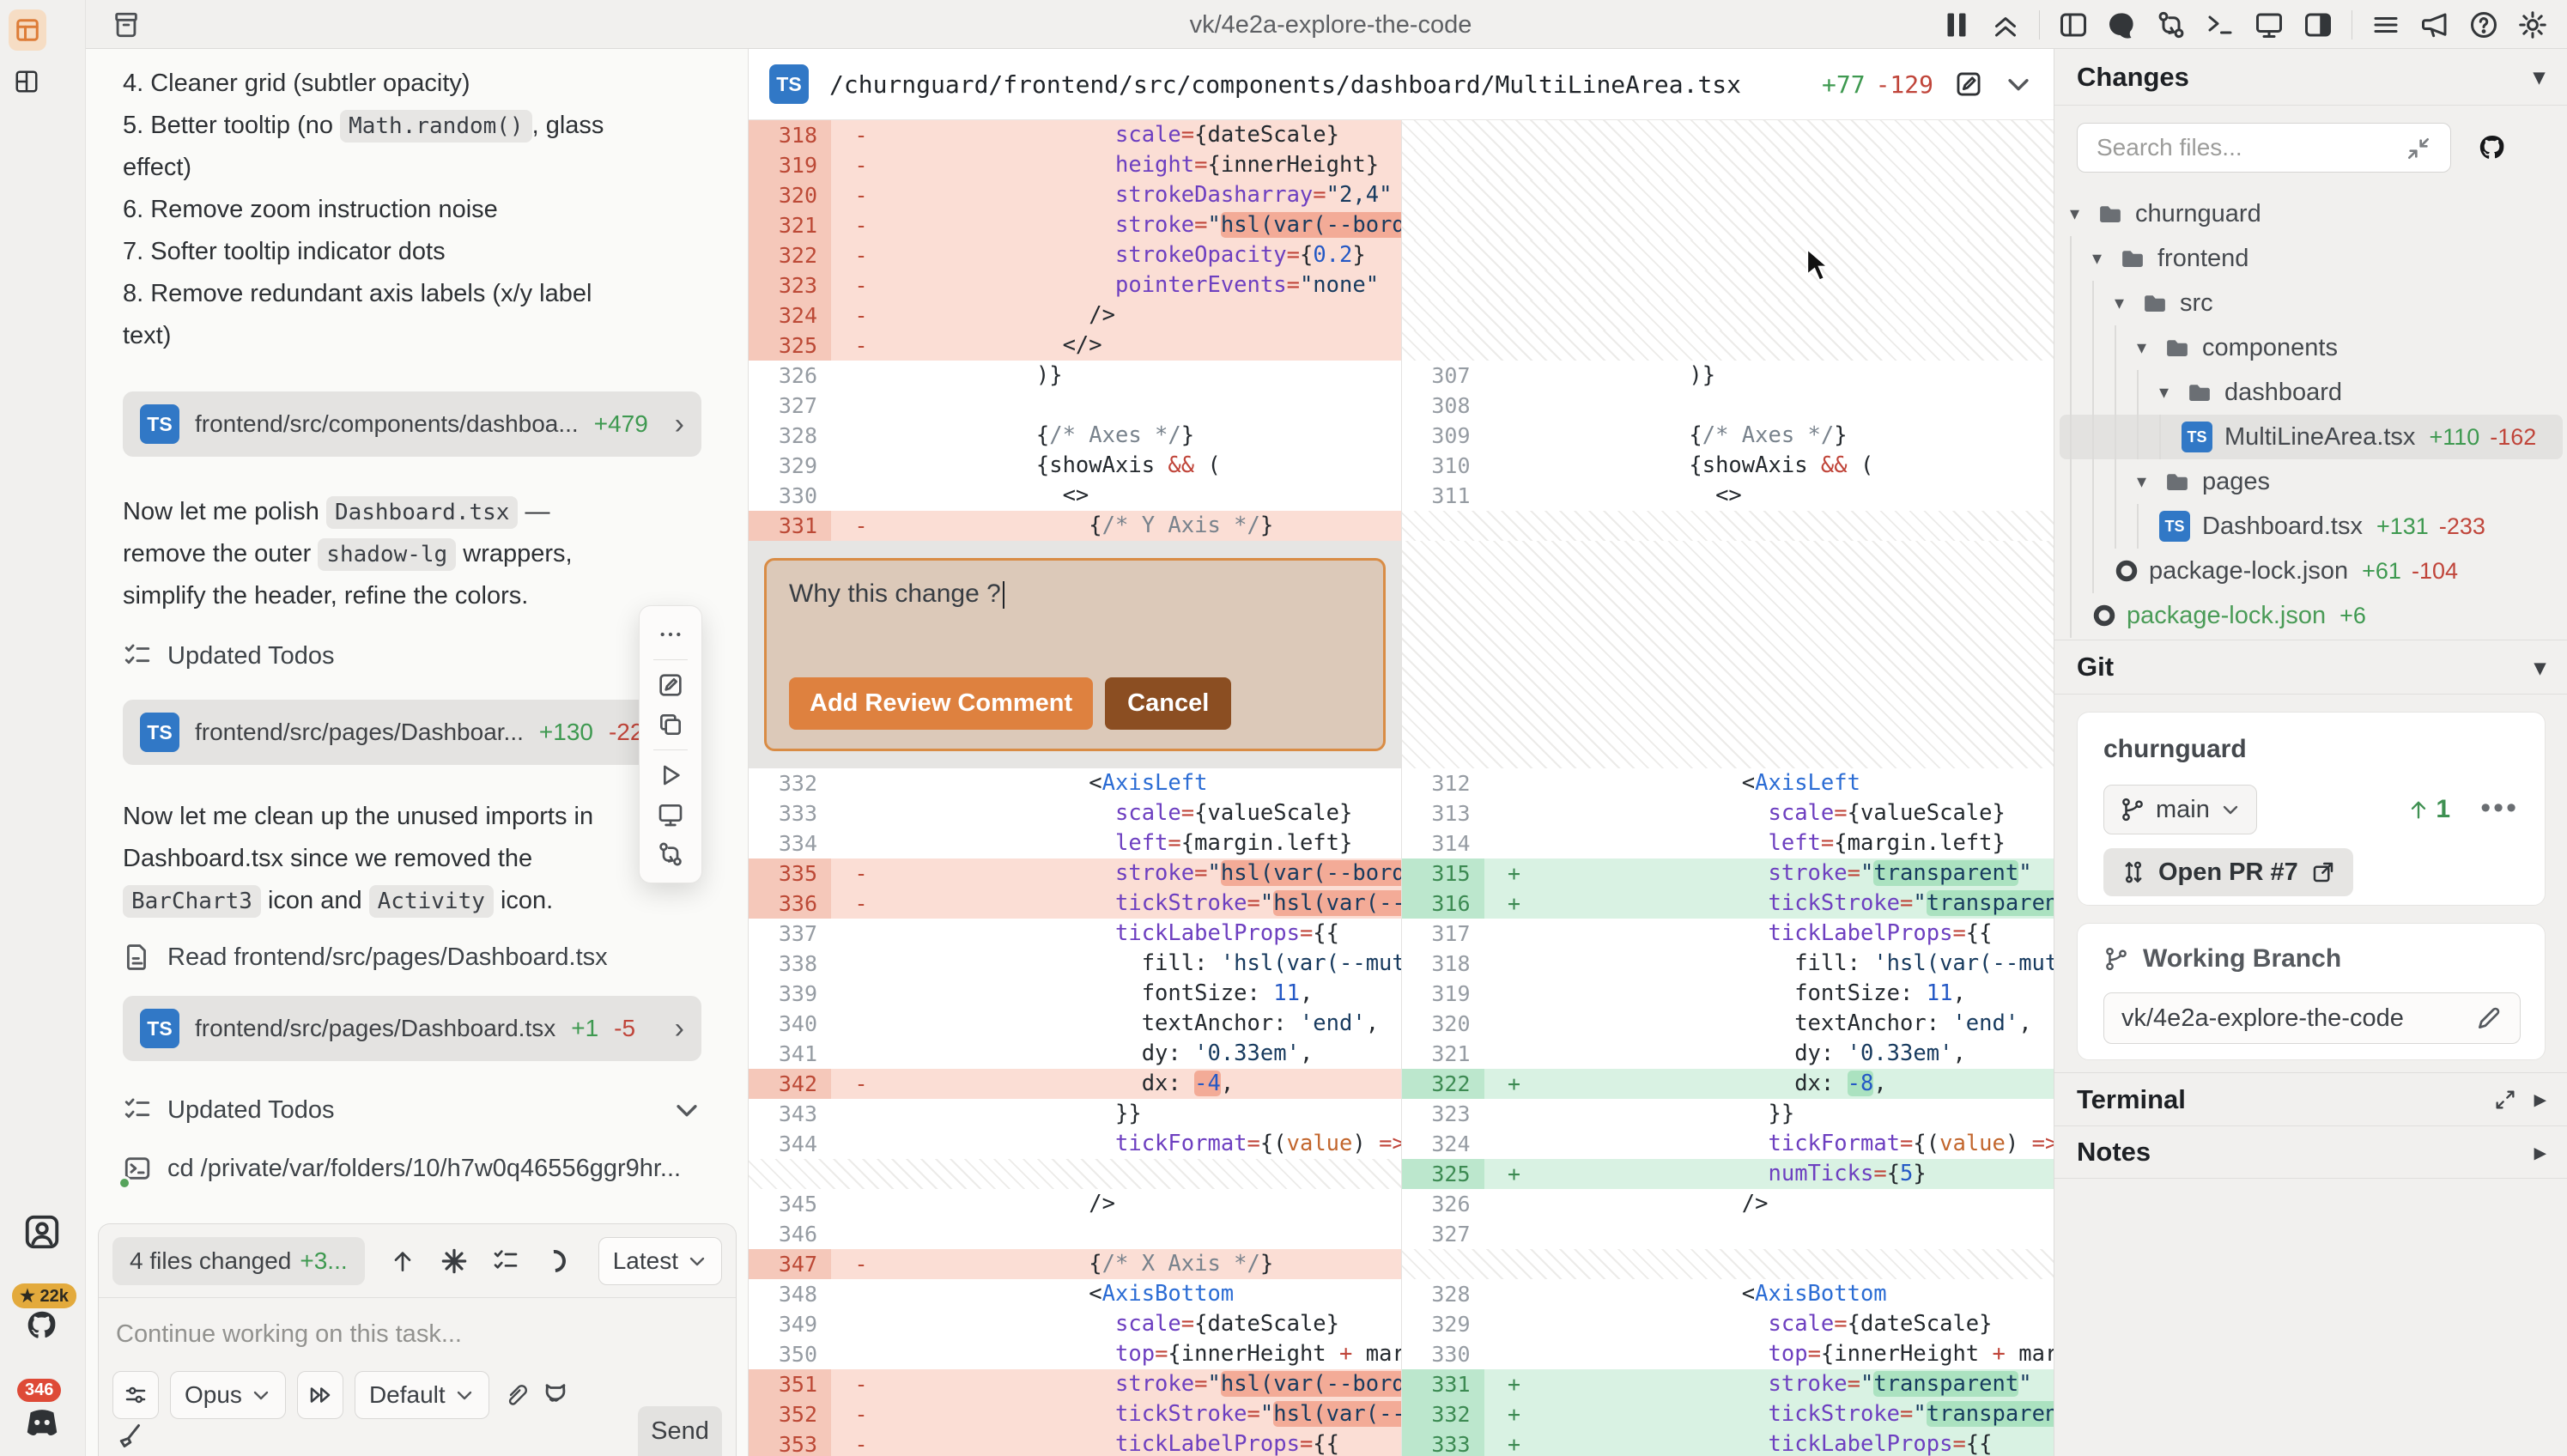 This screenshot has width=2567, height=1456. Describe the element at coordinates (660, 1261) in the screenshot. I see `latest-dropdown: Latest` at that location.